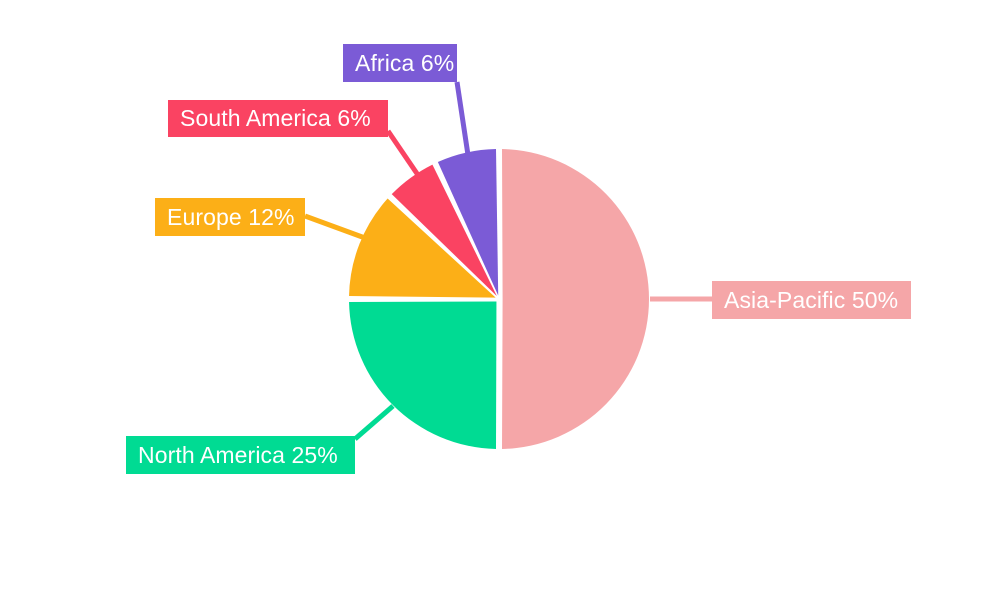 The image size is (1000, 600). What do you see at coordinates (468, 222) in the screenshot?
I see `pie-slice-africa` at bounding box center [468, 222].